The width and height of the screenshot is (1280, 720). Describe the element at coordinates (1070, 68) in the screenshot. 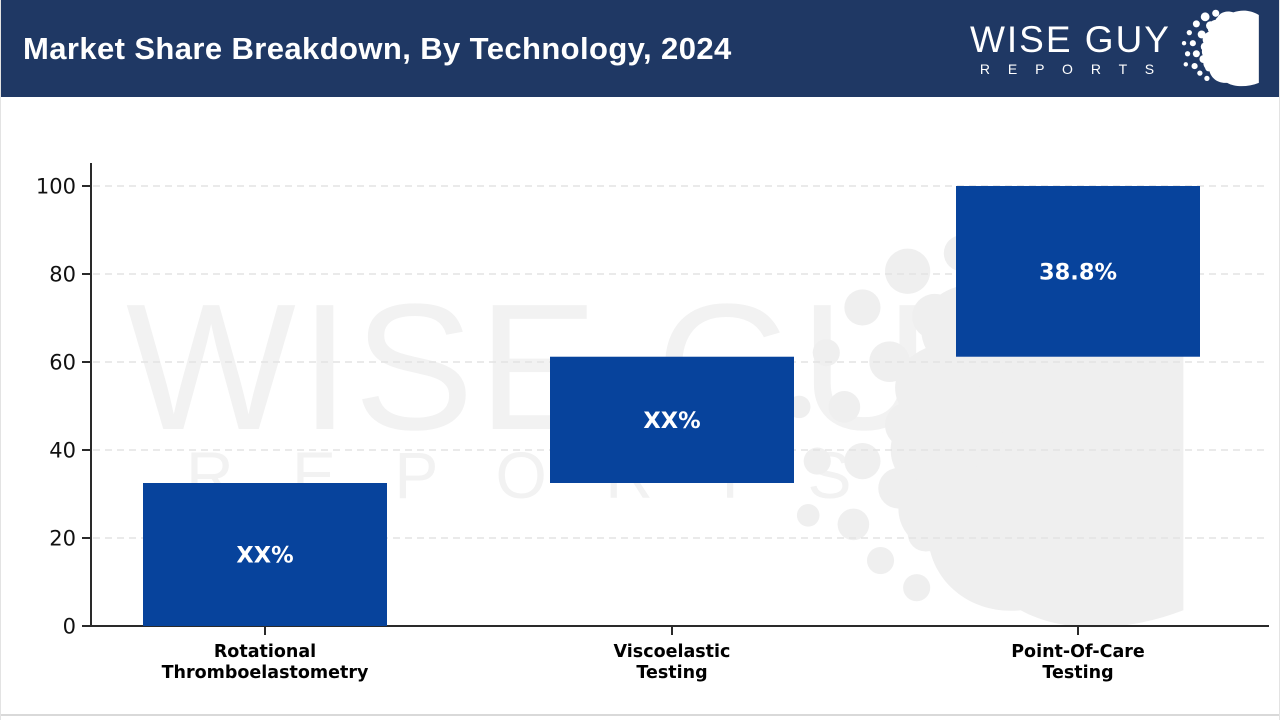

I see `logo-subtext: R E P O R T S` at that location.